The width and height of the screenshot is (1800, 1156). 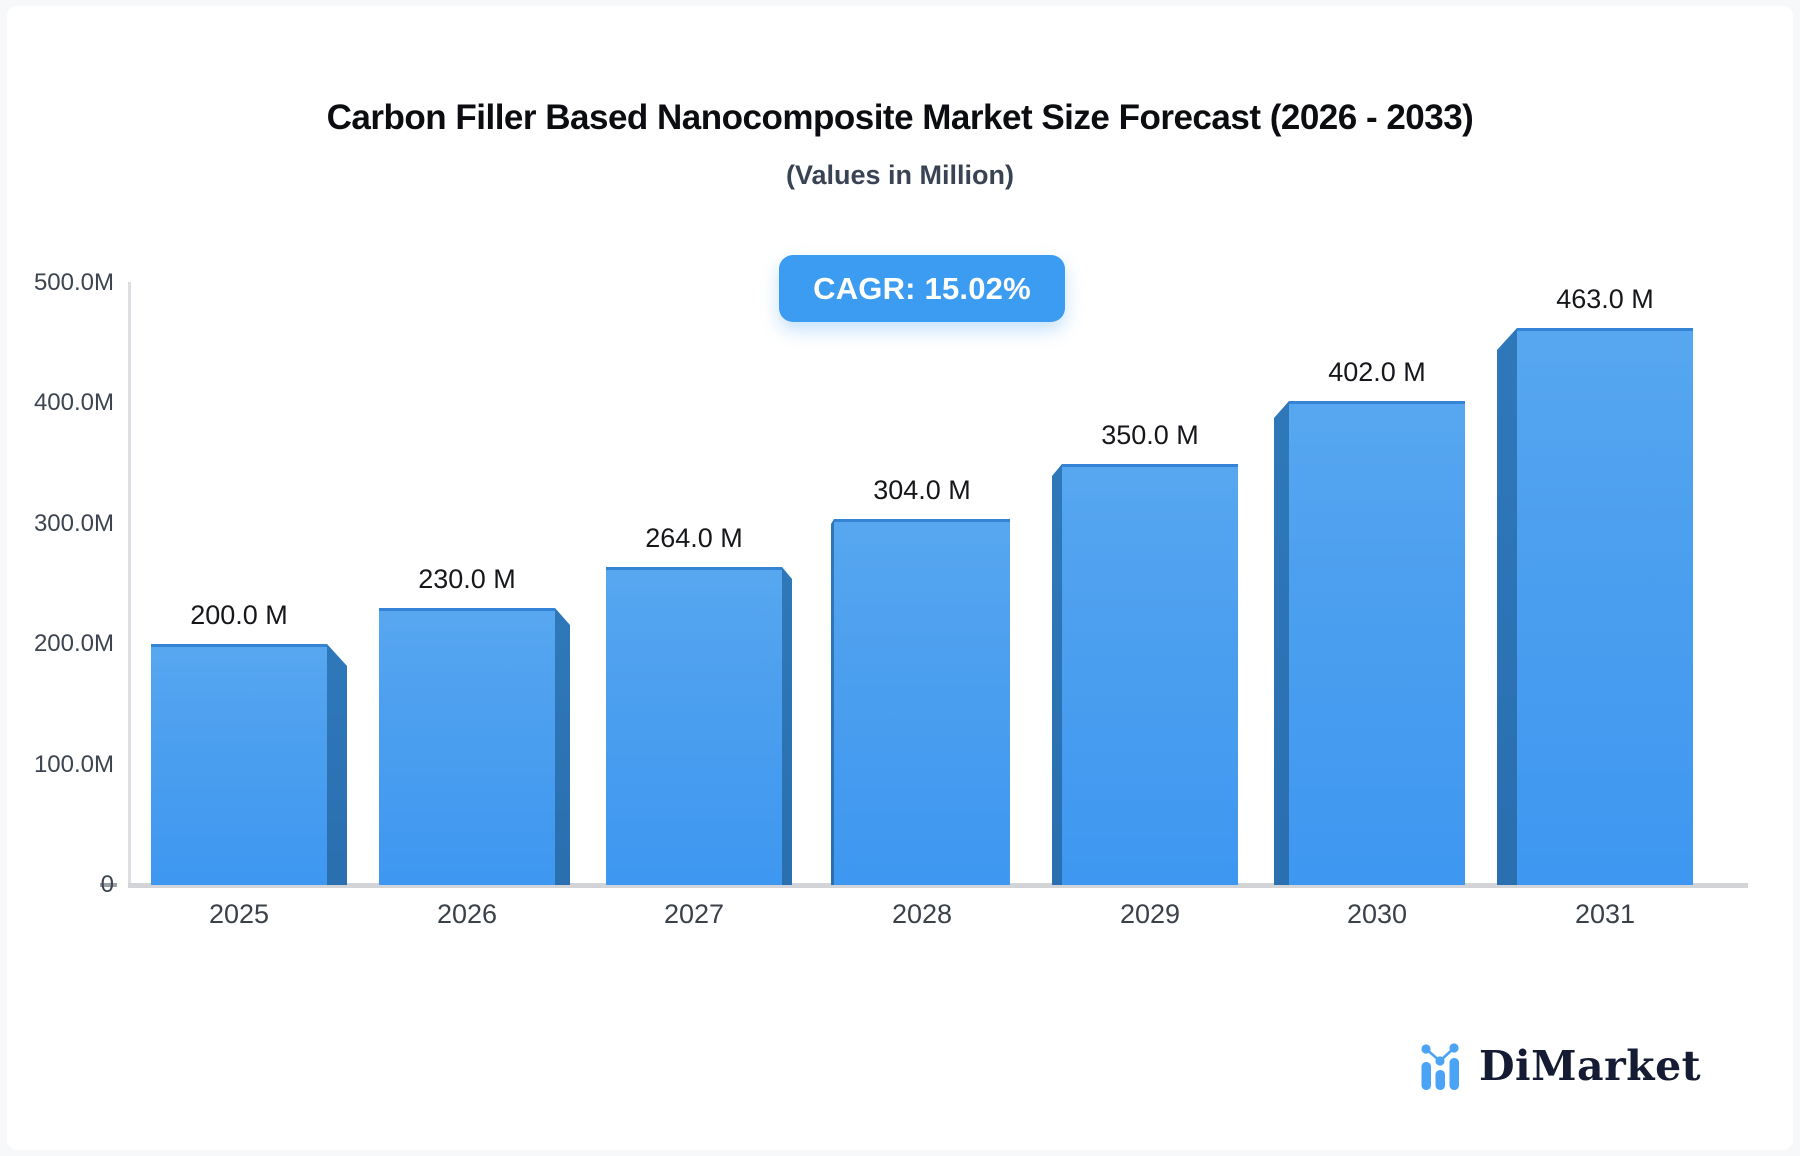 I want to click on bar-value-label: 230.0 M, so click(x=467, y=579).